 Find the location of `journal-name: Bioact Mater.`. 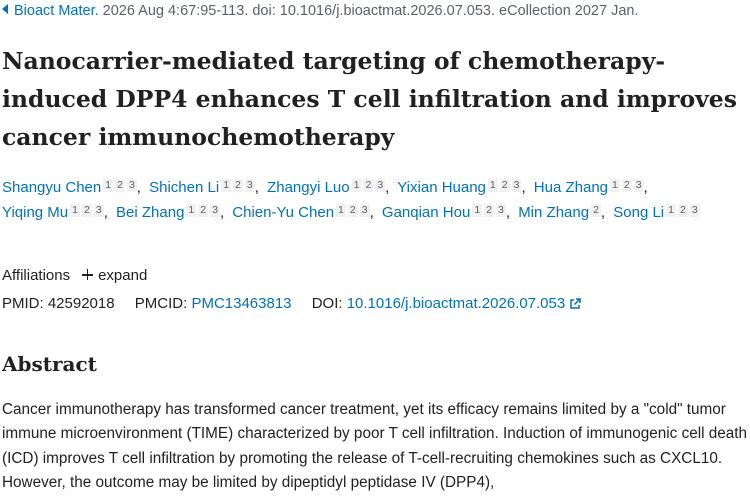

journal-name: Bioact Mater. is located at coordinates (56, 11).